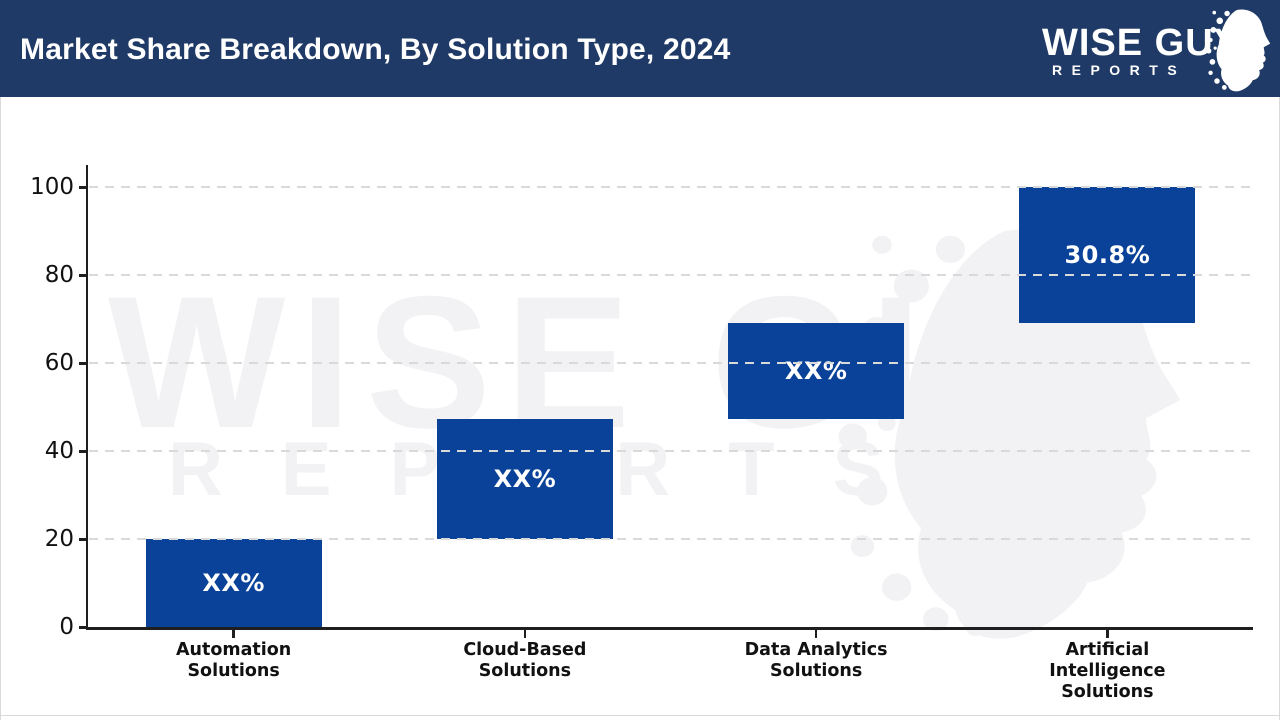  Describe the element at coordinates (233, 660) in the screenshot. I see `x-category-label: Automation Solutions` at that location.